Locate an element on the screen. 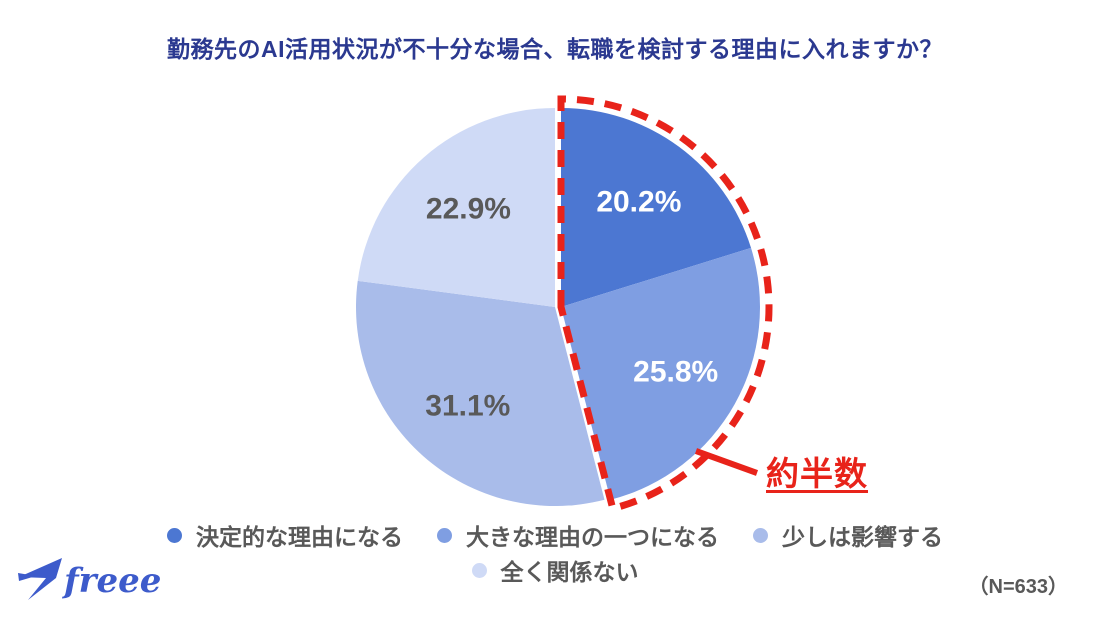 Image resolution: width=1110 pixels, height=618 pixels. pie-value-label-1: 25.8% is located at coordinates (675, 371).